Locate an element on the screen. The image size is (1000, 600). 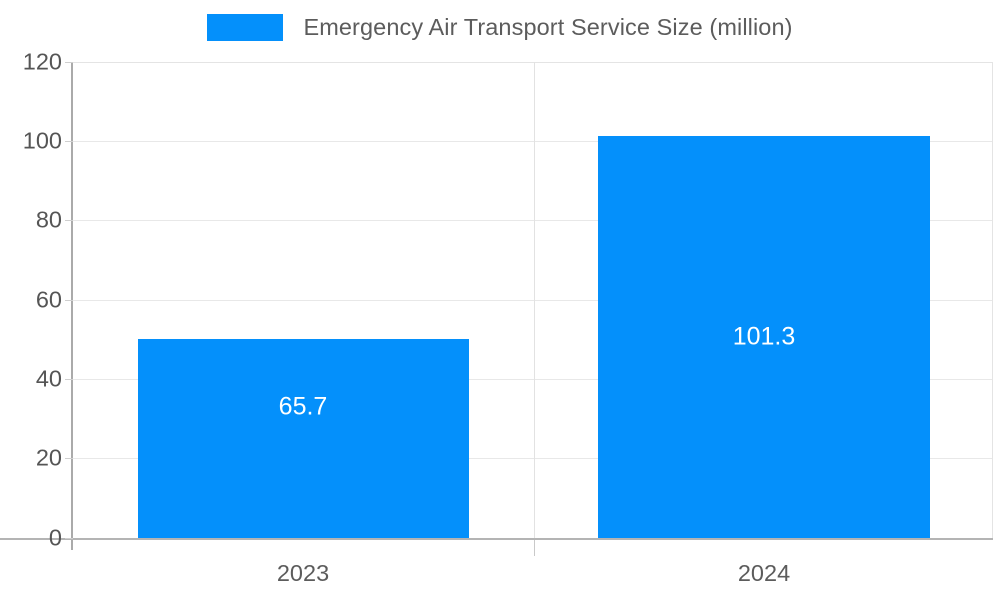
bar-2023 is located at coordinates (303, 439).